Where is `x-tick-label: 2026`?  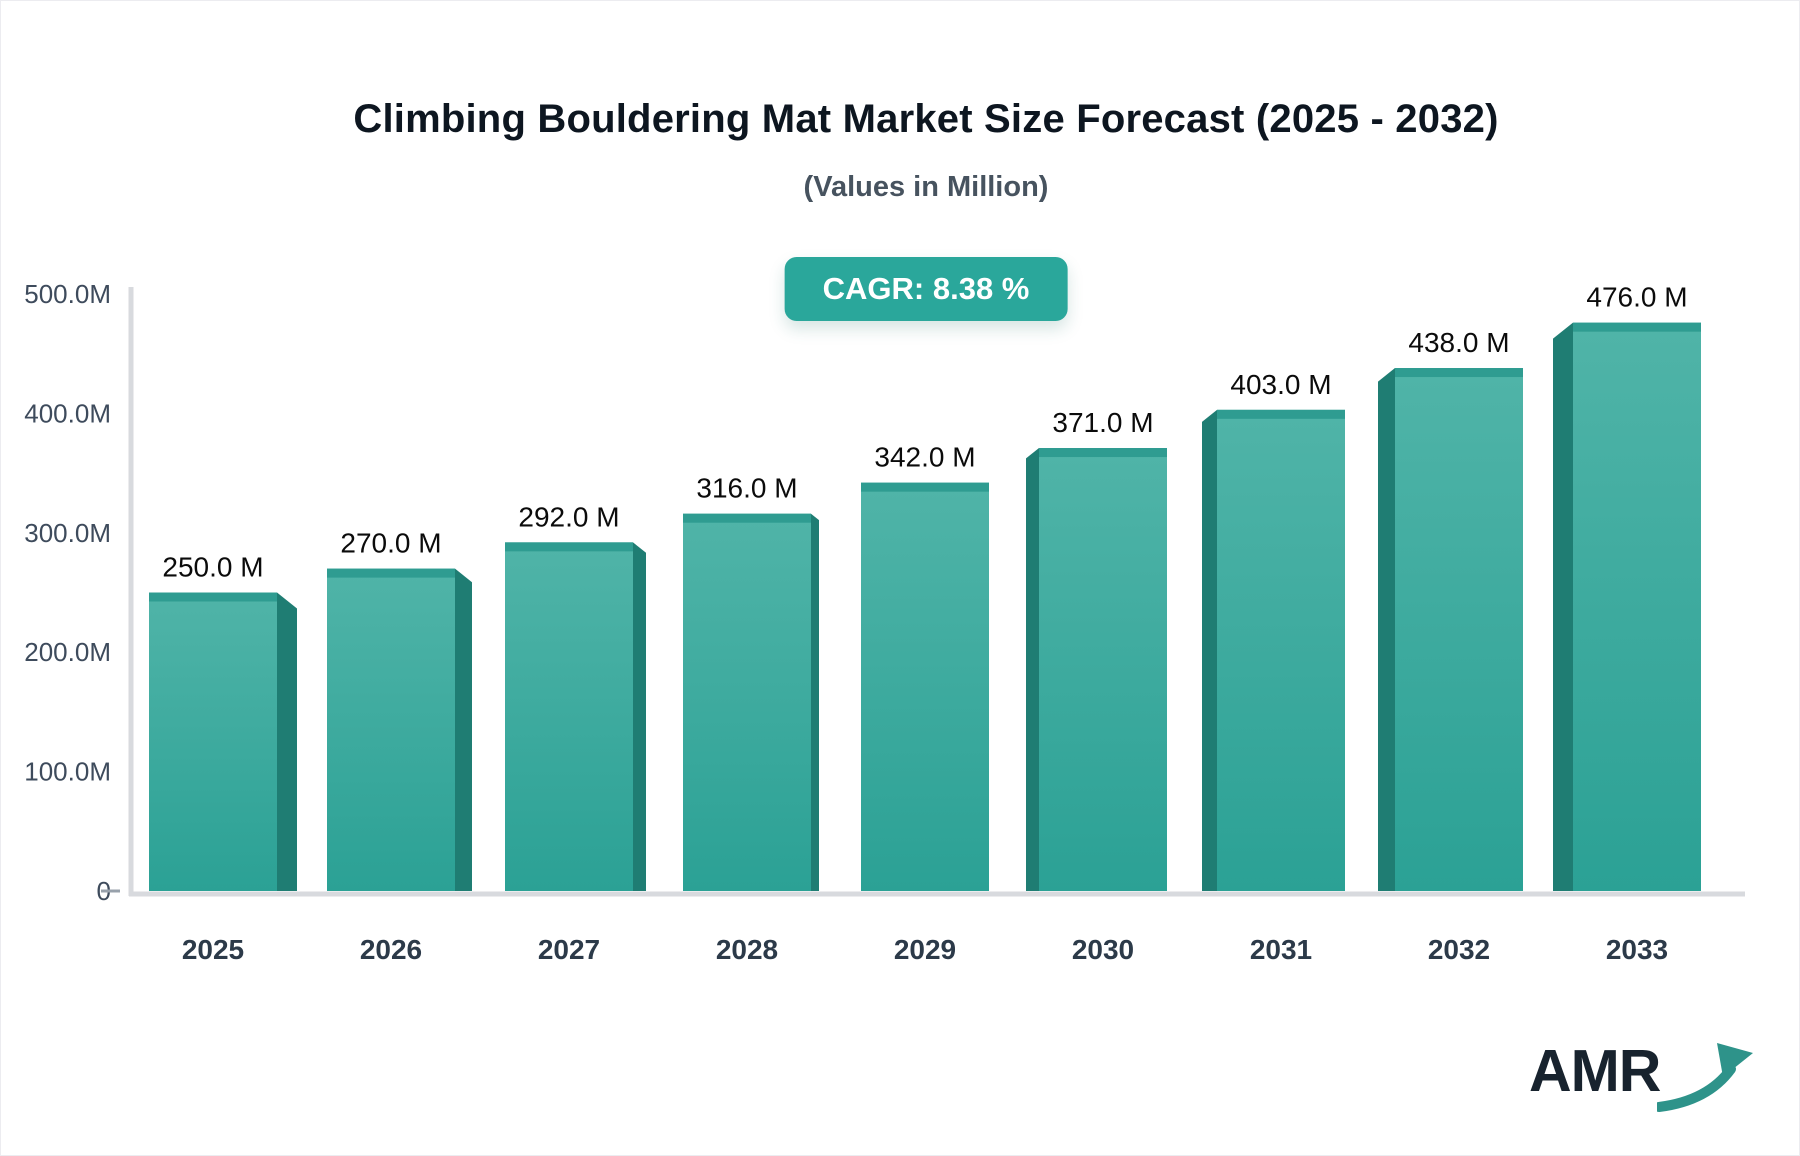 x-tick-label: 2026 is located at coordinates (391, 949).